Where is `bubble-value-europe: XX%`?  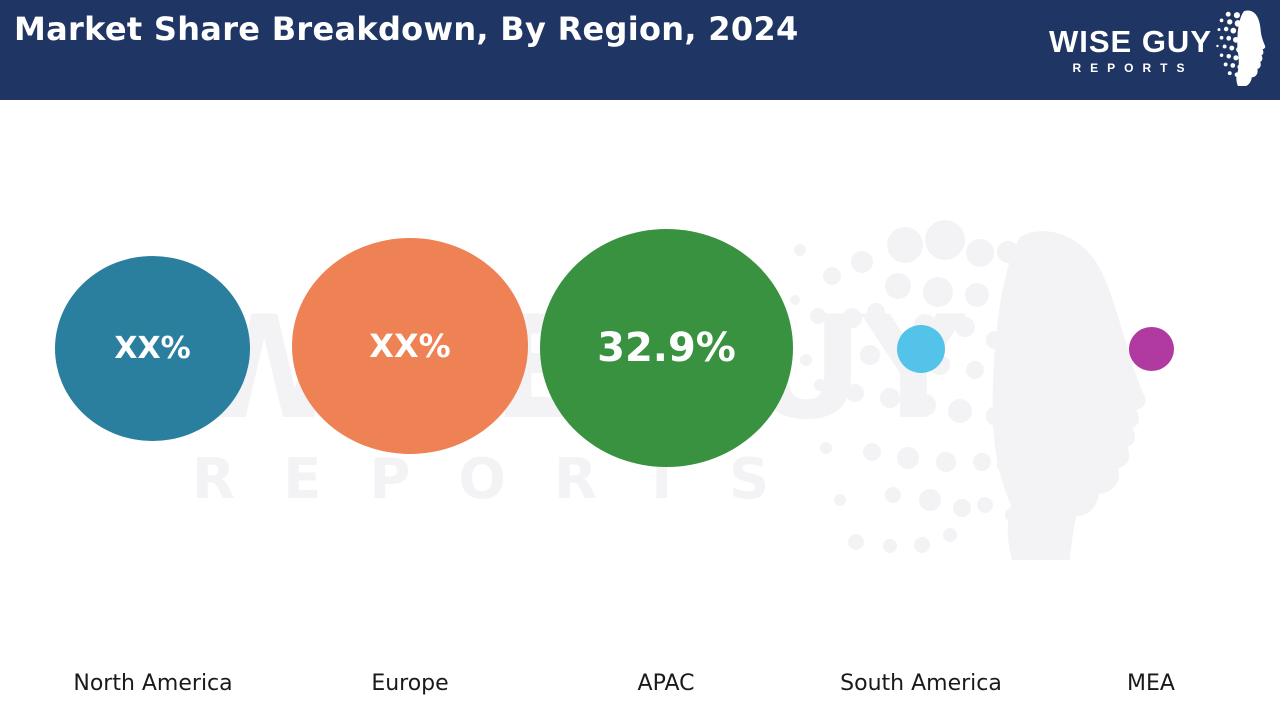 bubble-value-europe: XX% is located at coordinates (410, 346).